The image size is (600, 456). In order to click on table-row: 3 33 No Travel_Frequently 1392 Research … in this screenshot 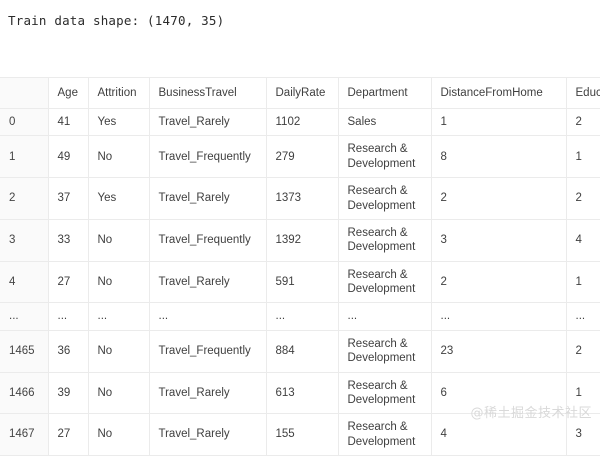, I will do `click(300, 240)`.